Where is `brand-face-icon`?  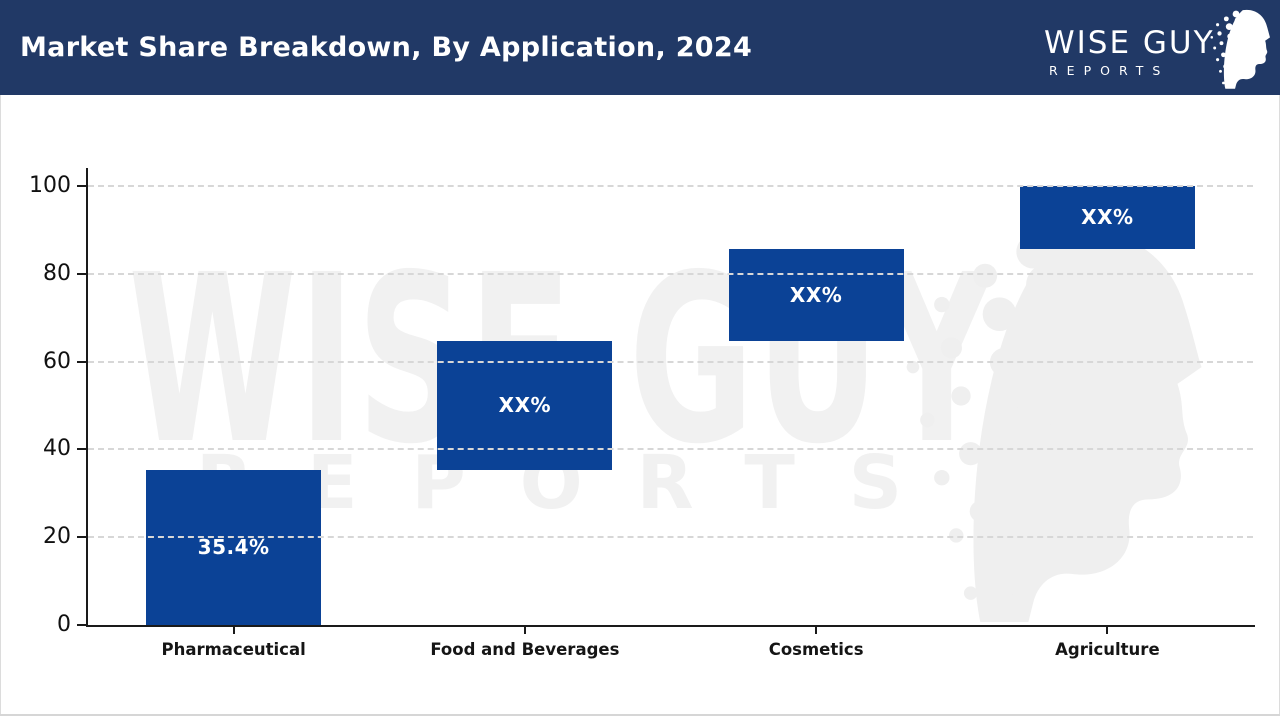 brand-face-icon is located at coordinates (1240, 49).